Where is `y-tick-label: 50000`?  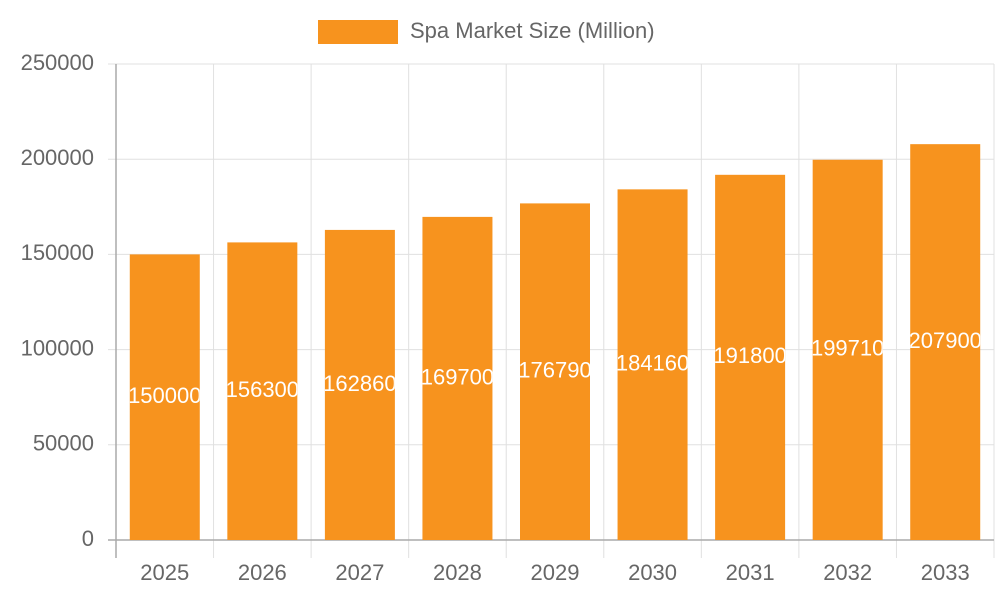 y-tick-label: 50000 is located at coordinates (63, 443).